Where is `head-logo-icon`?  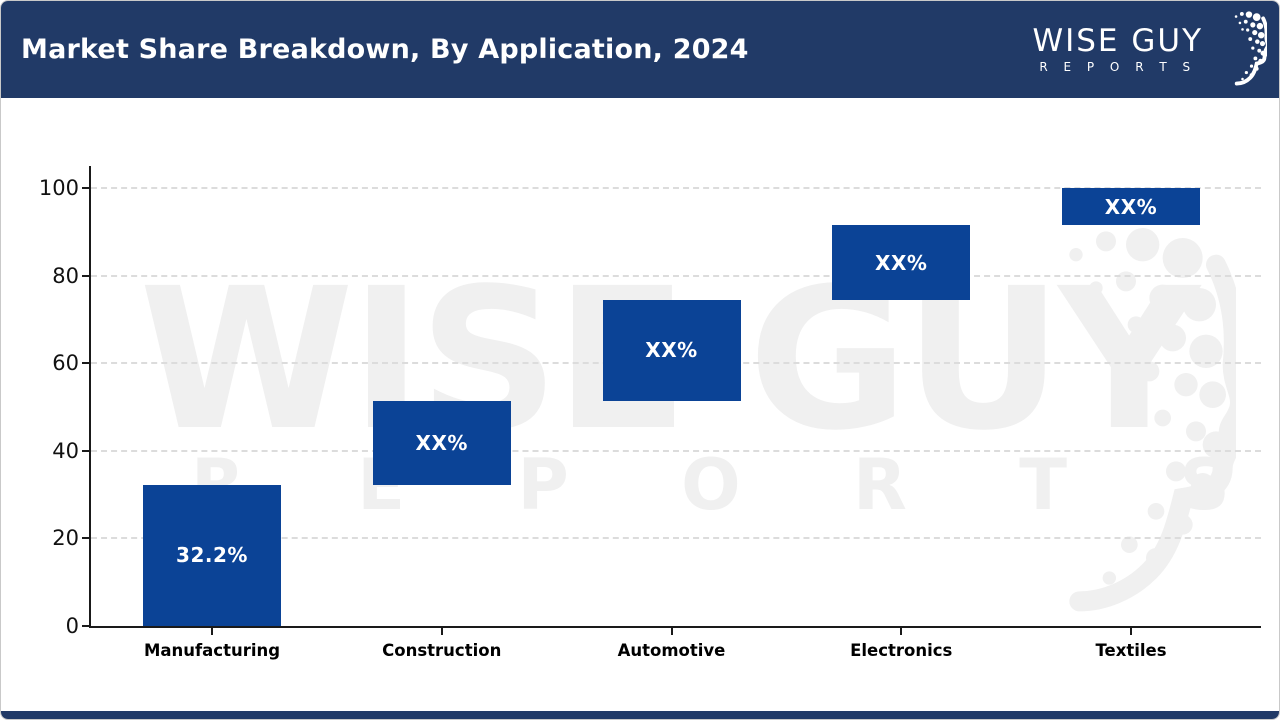 head-logo-icon is located at coordinates (1238, 50).